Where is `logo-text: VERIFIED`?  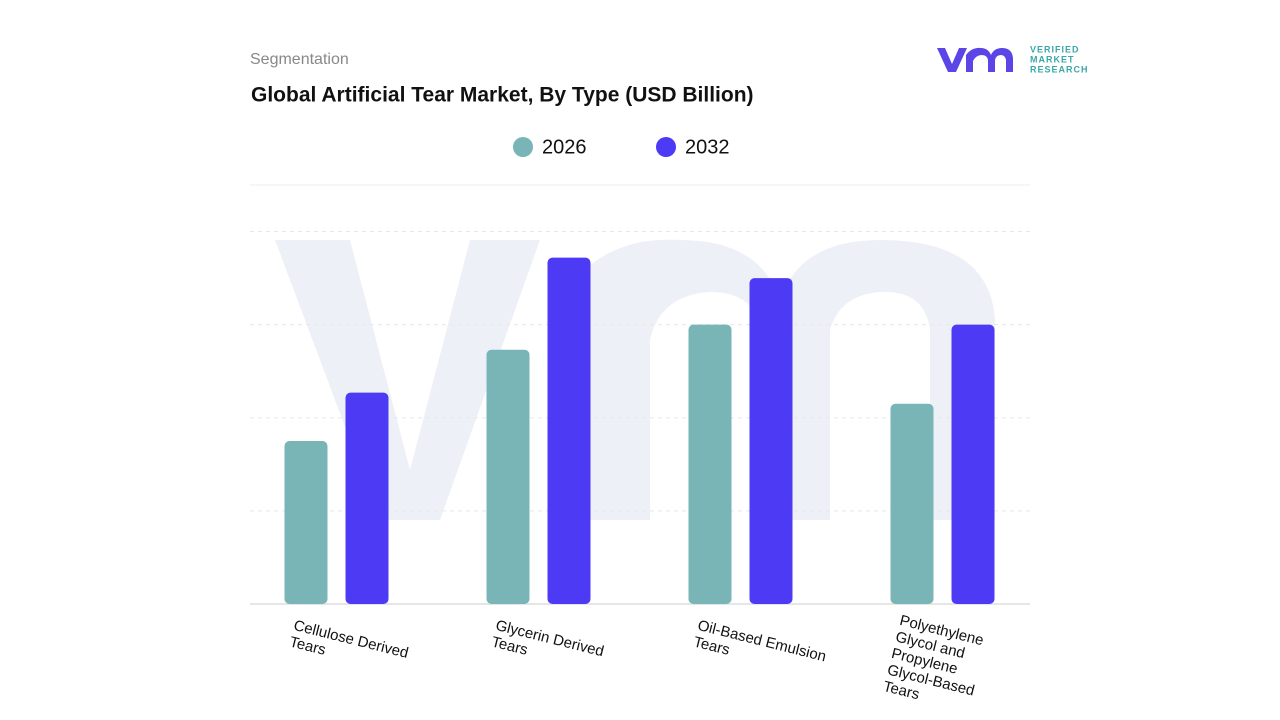
logo-text: VERIFIED is located at coordinates (1055, 49).